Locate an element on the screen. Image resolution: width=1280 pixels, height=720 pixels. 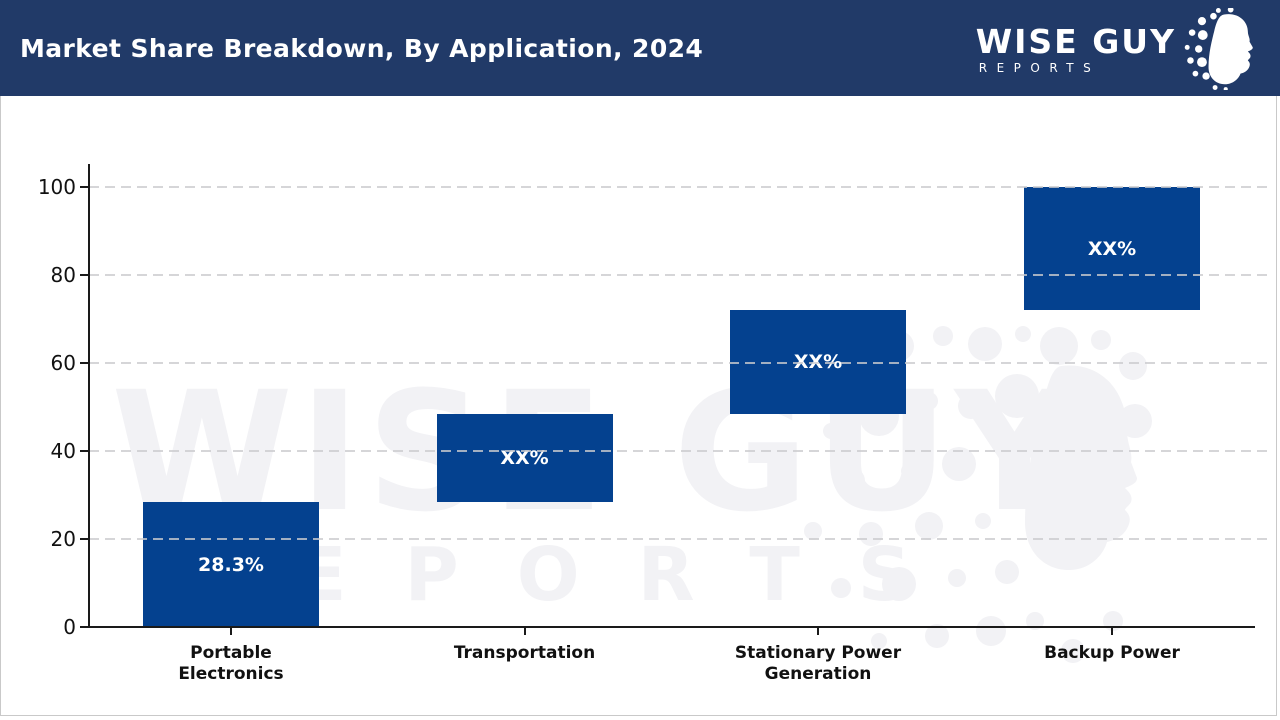
y-tick-label: 0 is located at coordinates (69, 627).